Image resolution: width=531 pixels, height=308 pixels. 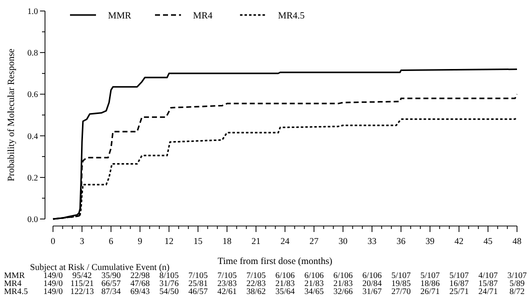 I want to click on y-tick-label: 0.0, so click(x=32, y=219).